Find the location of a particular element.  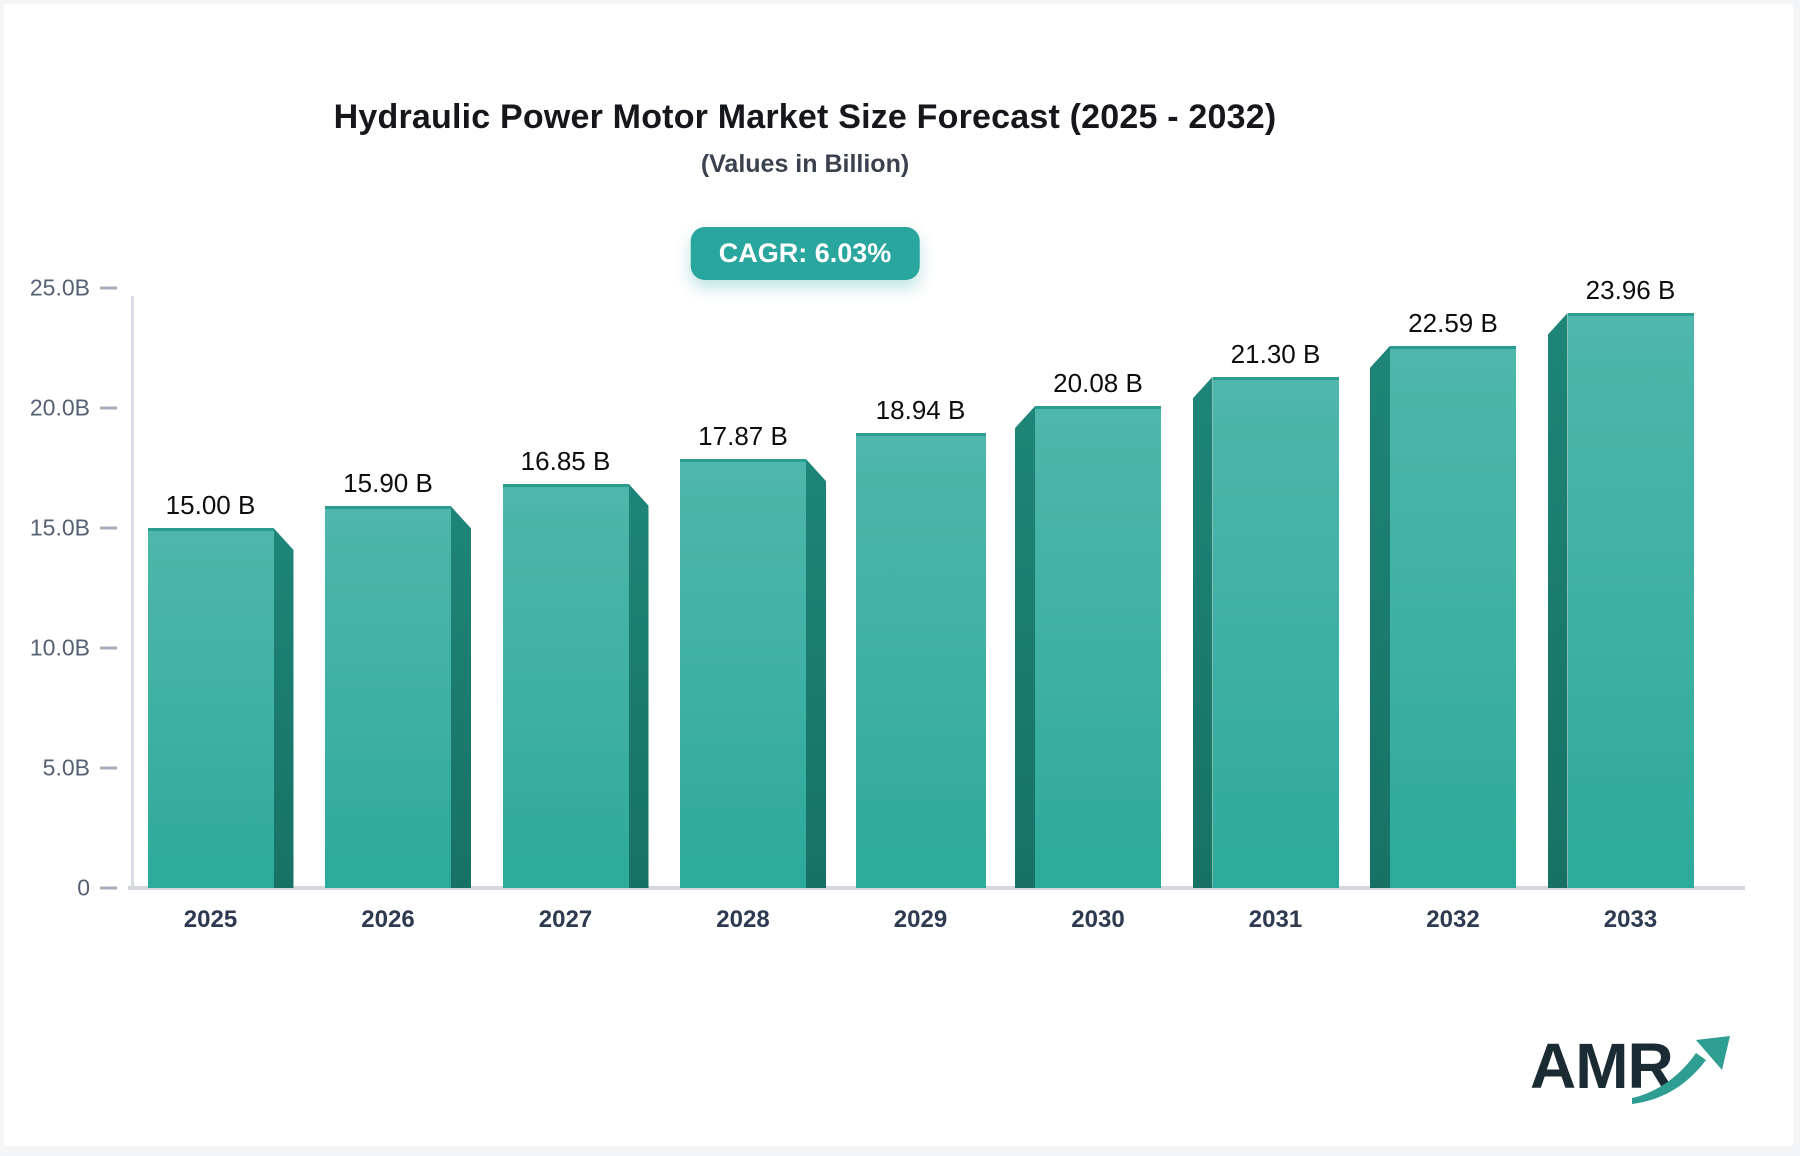

bar-2027: 16.85 B 2027 is located at coordinates (575, 689).